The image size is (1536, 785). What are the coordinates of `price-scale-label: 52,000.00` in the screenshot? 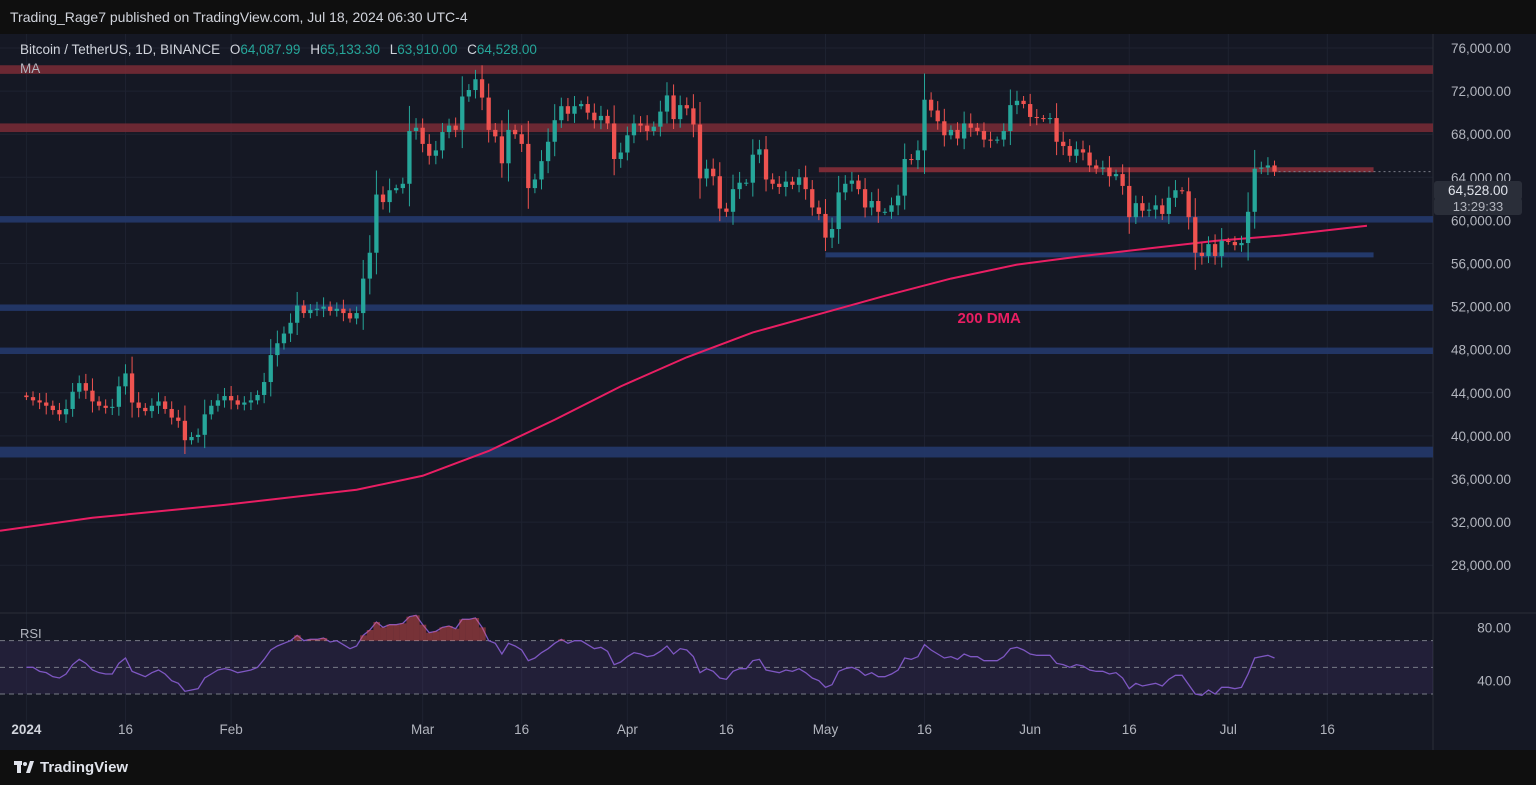 It's located at (1481, 307).